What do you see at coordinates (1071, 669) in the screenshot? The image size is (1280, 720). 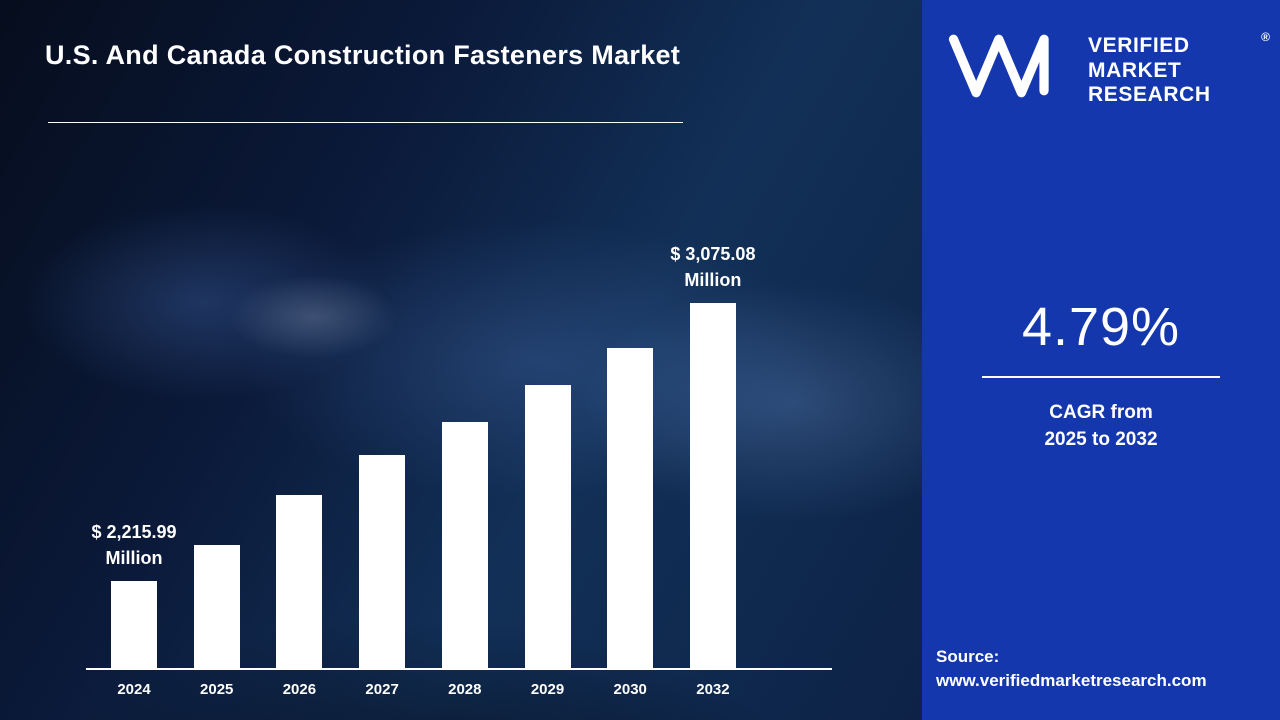 I see `source-block: Source: www.verifiedmarketresearch.com` at bounding box center [1071, 669].